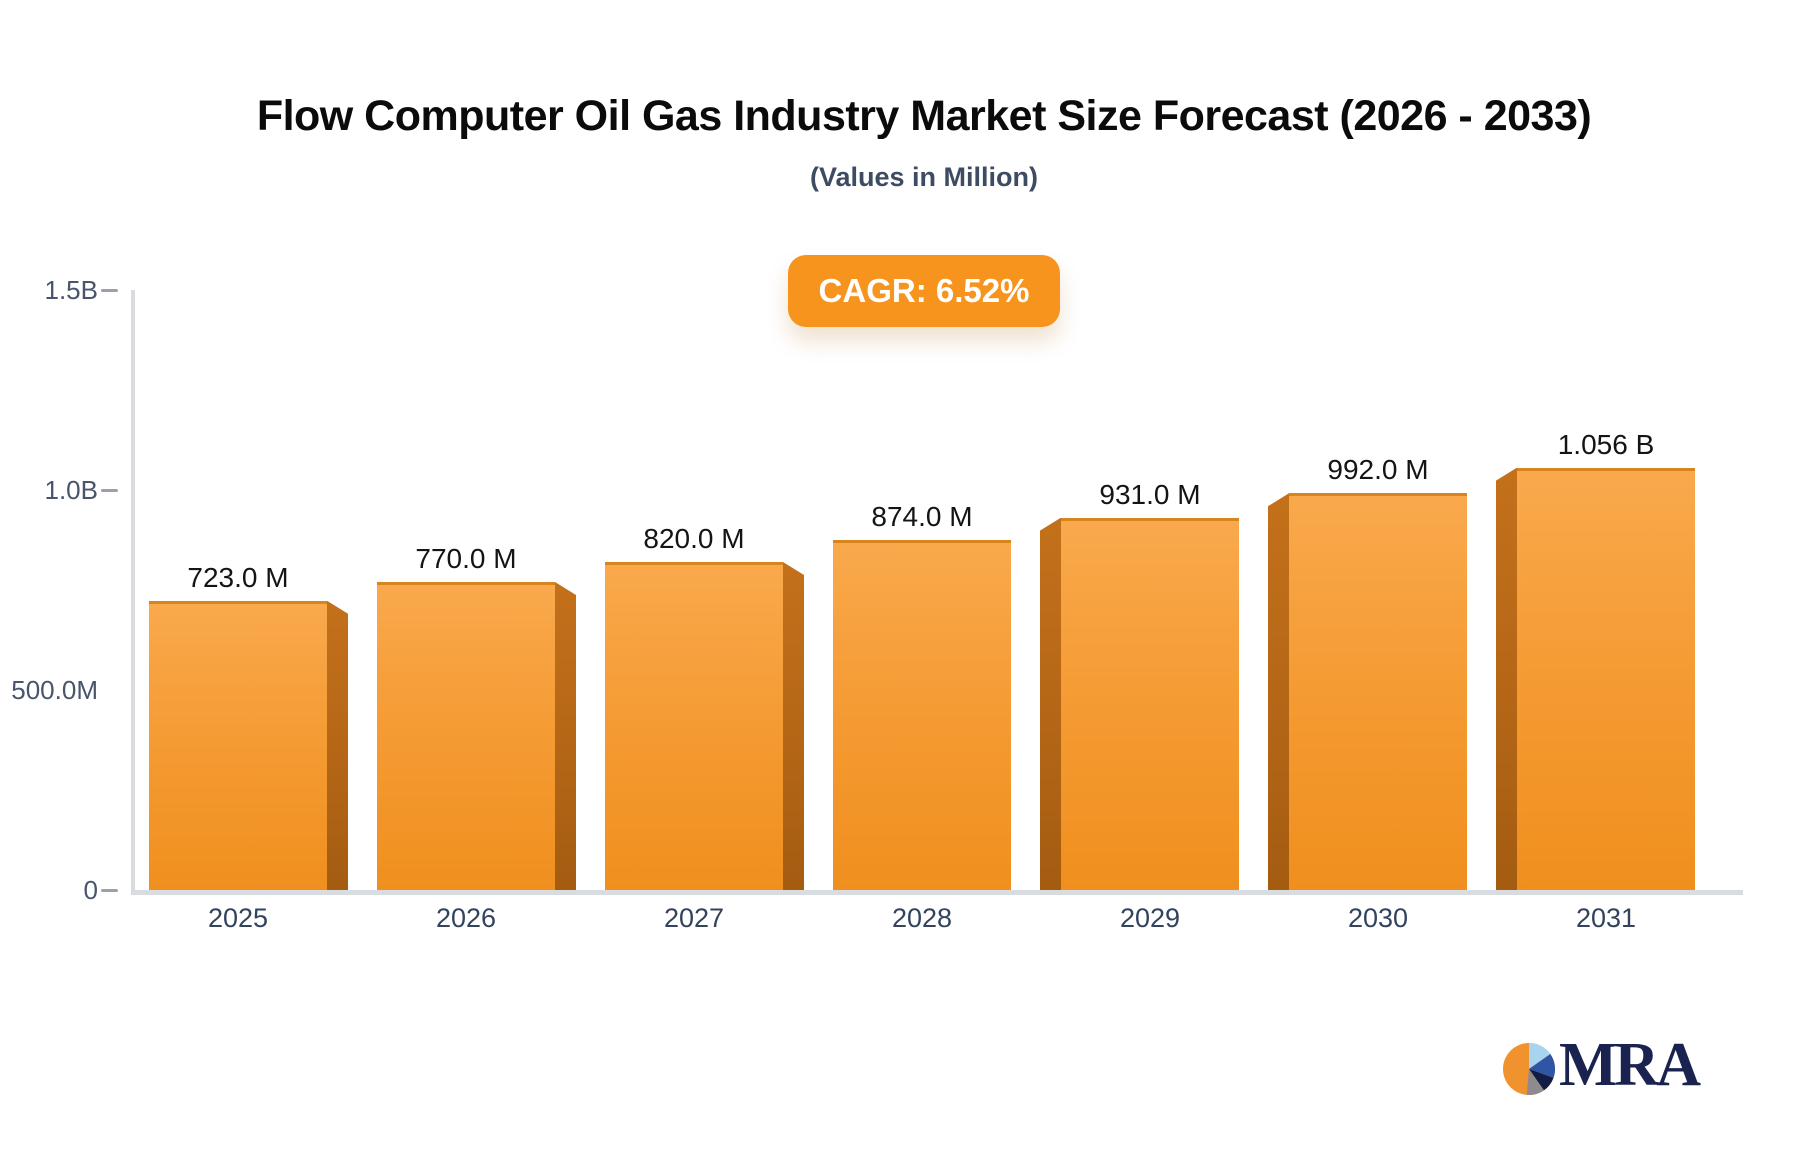 This screenshot has height=1156, width=1800. Describe the element at coordinates (1630, 1065) in the screenshot. I see `logo-wordmark: MRA` at that location.